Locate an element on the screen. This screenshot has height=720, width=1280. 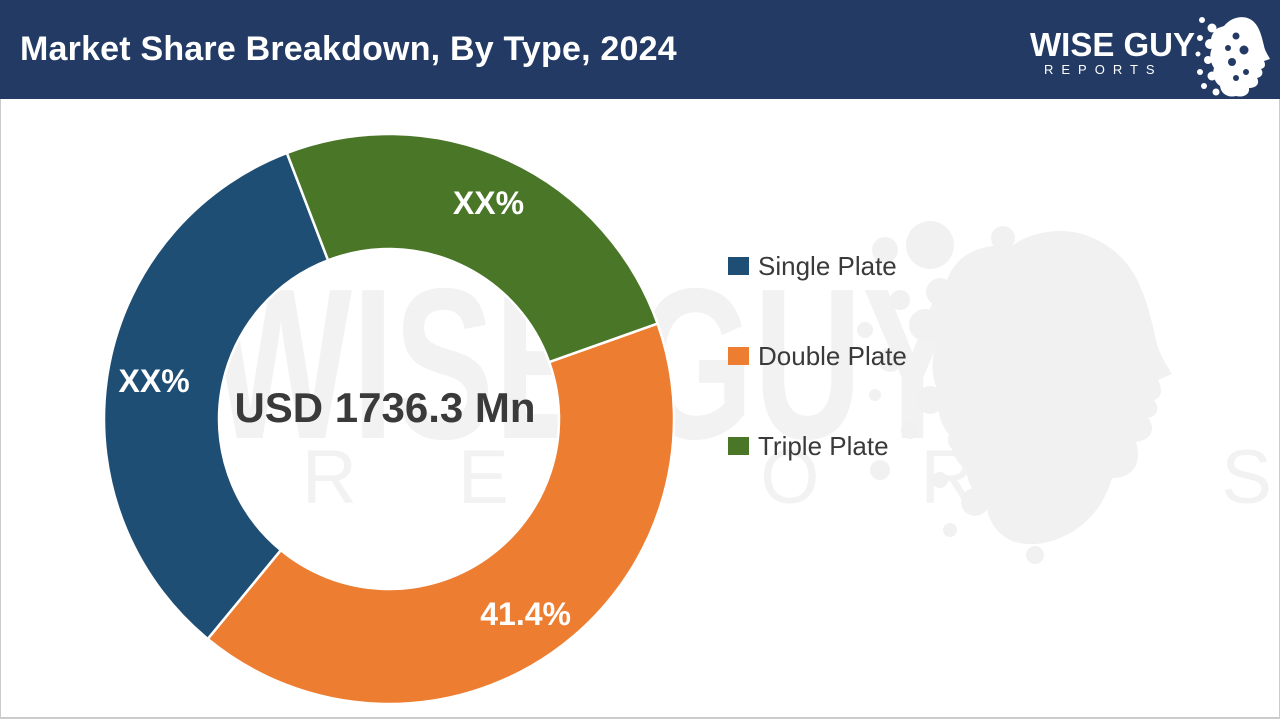
chart-center-value: USD 1736.3 Mn is located at coordinates (385, 407).